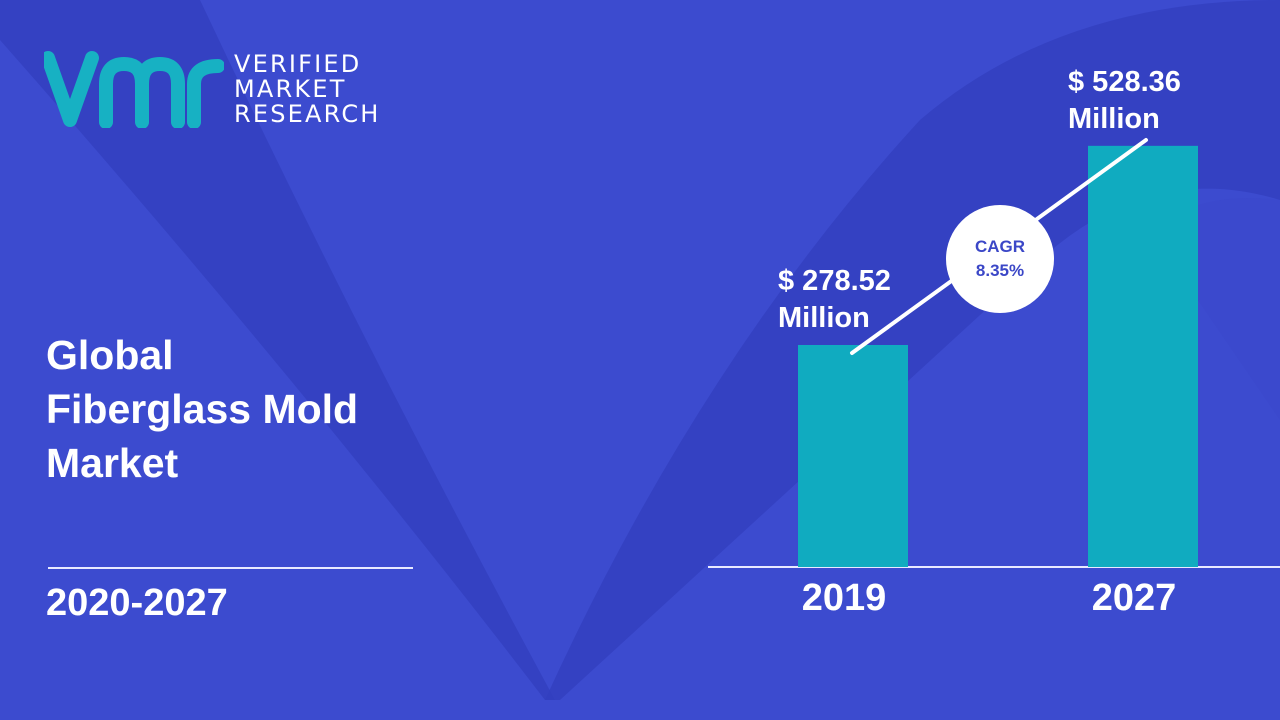 This screenshot has width=1280, height=720. What do you see at coordinates (834, 280) in the screenshot?
I see `value-amount: $ 278.52` at bounding box center [834, 280].